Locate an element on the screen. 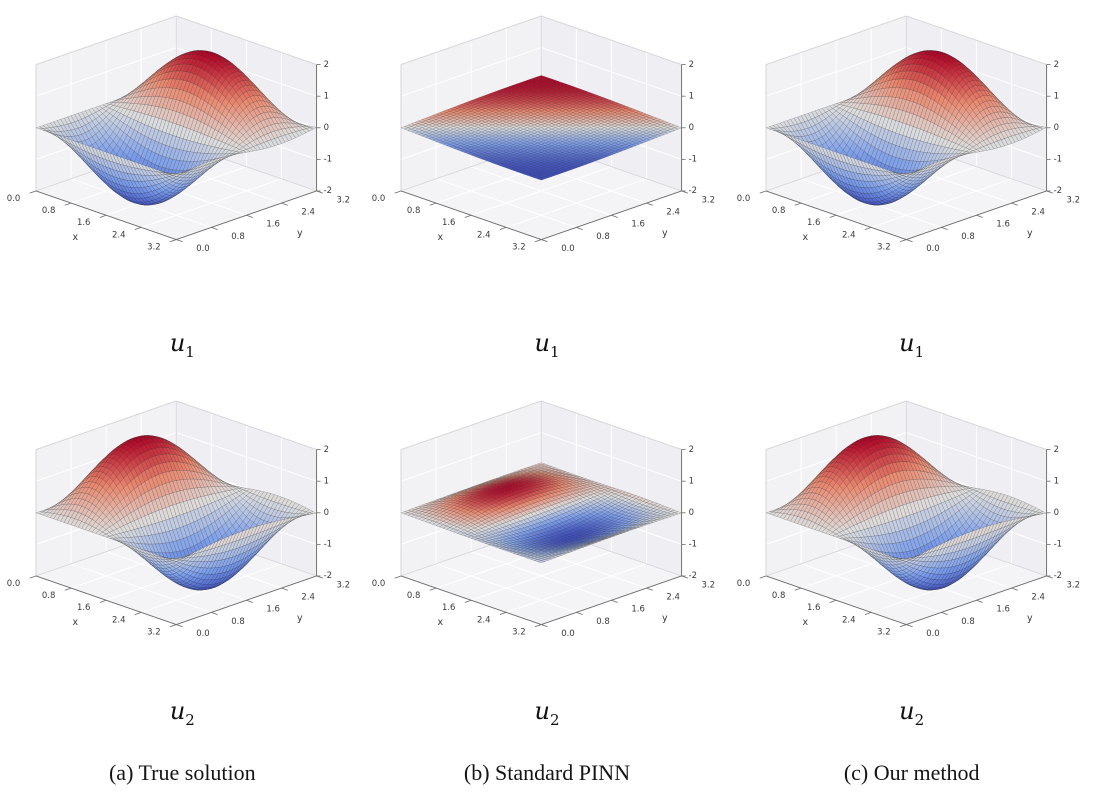 Image resolution: width=1094 pixels, height=805 pixels. surface-plot-true-u2 is located at coordinates (182, 539).